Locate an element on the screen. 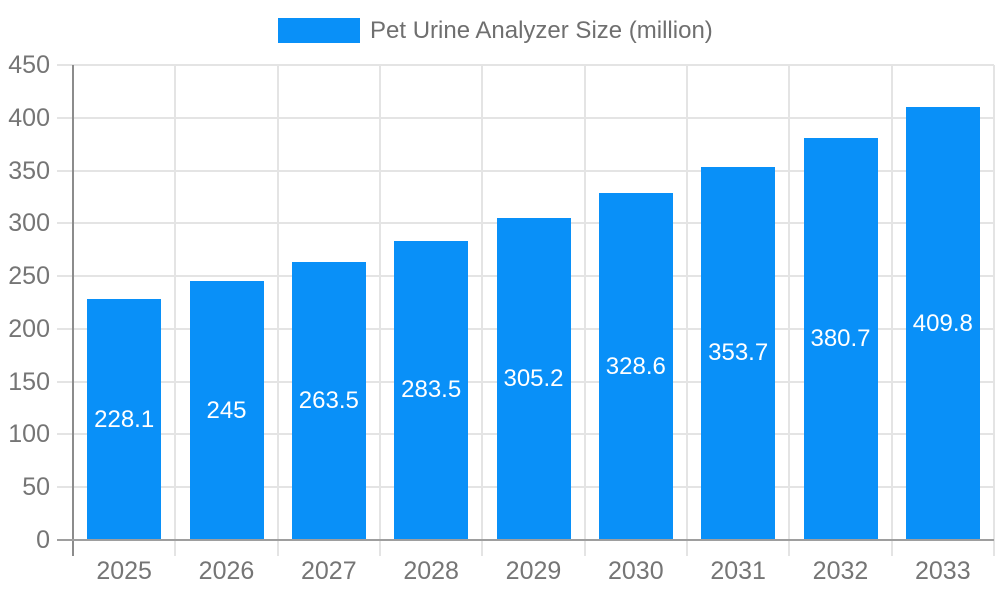  bar-value-label: 353.7 is located at coordinates (738, 353).